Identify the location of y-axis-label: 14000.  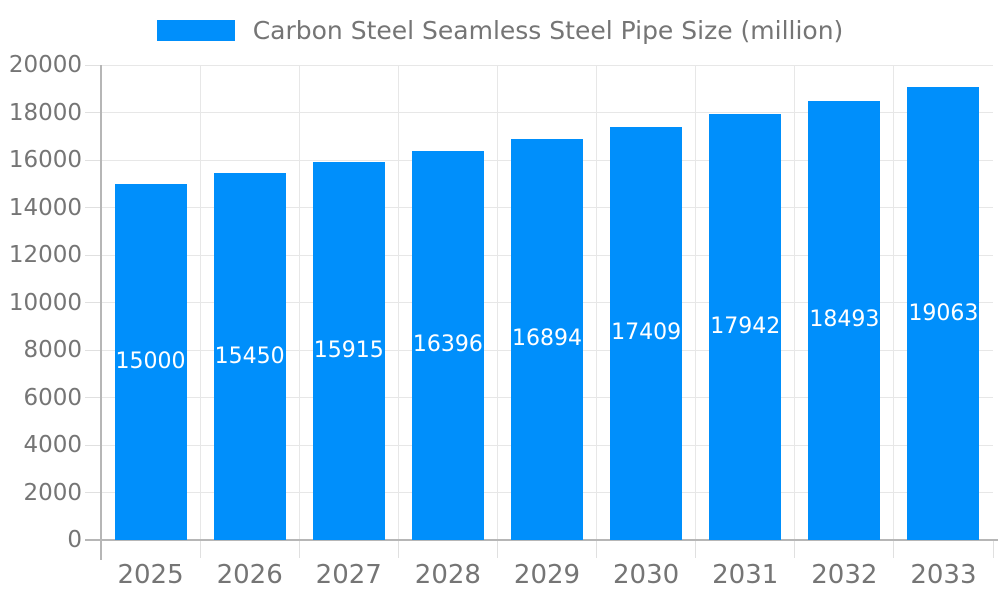
(45, 207).